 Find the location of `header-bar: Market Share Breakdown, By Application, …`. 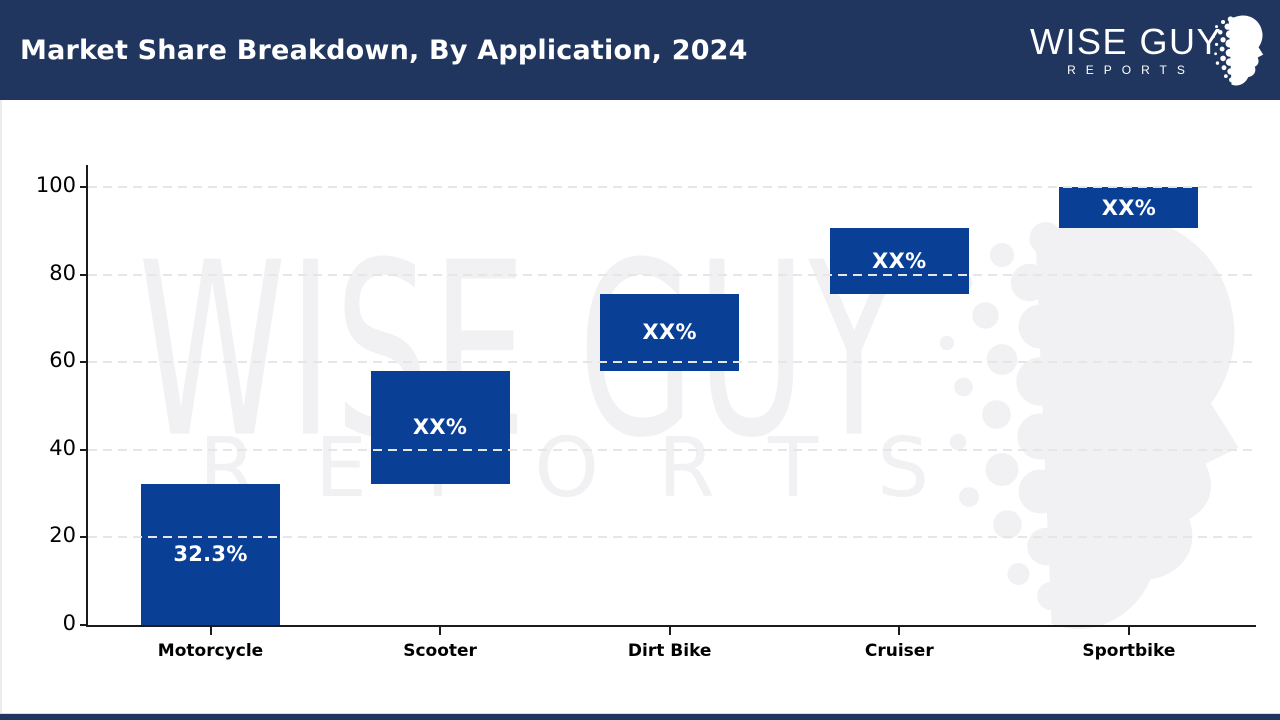

header-bar: Market Share Breakdown, By Application, … is located at coordinates (640, 50).